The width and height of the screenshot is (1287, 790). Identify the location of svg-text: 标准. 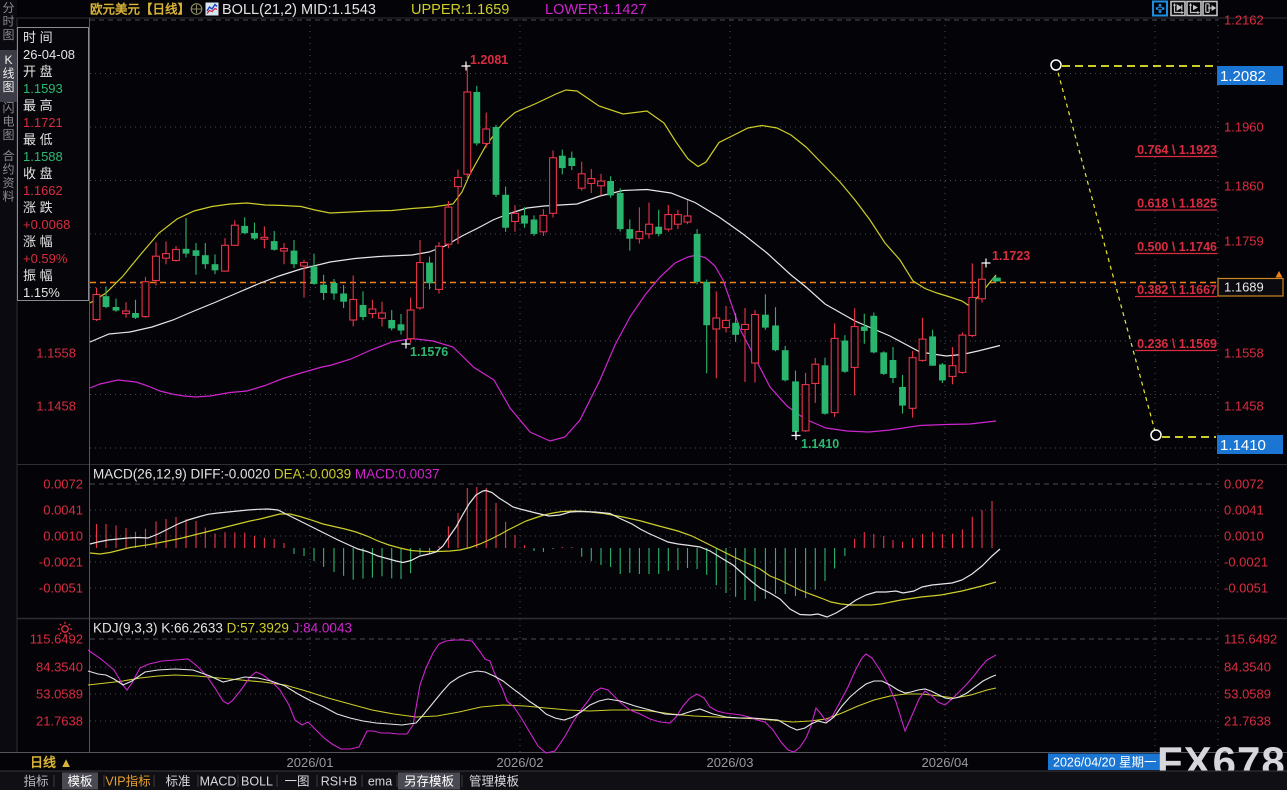
(177, 782).